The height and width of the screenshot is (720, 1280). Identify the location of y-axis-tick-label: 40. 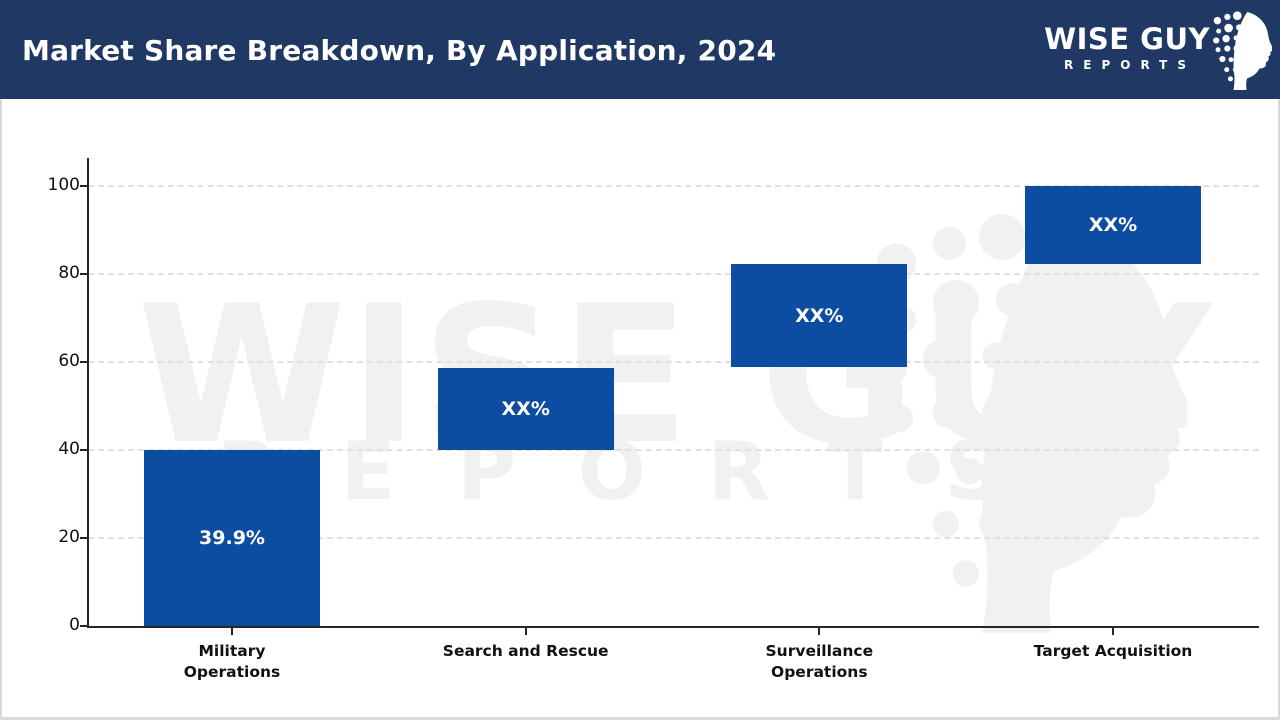
(69, 449).